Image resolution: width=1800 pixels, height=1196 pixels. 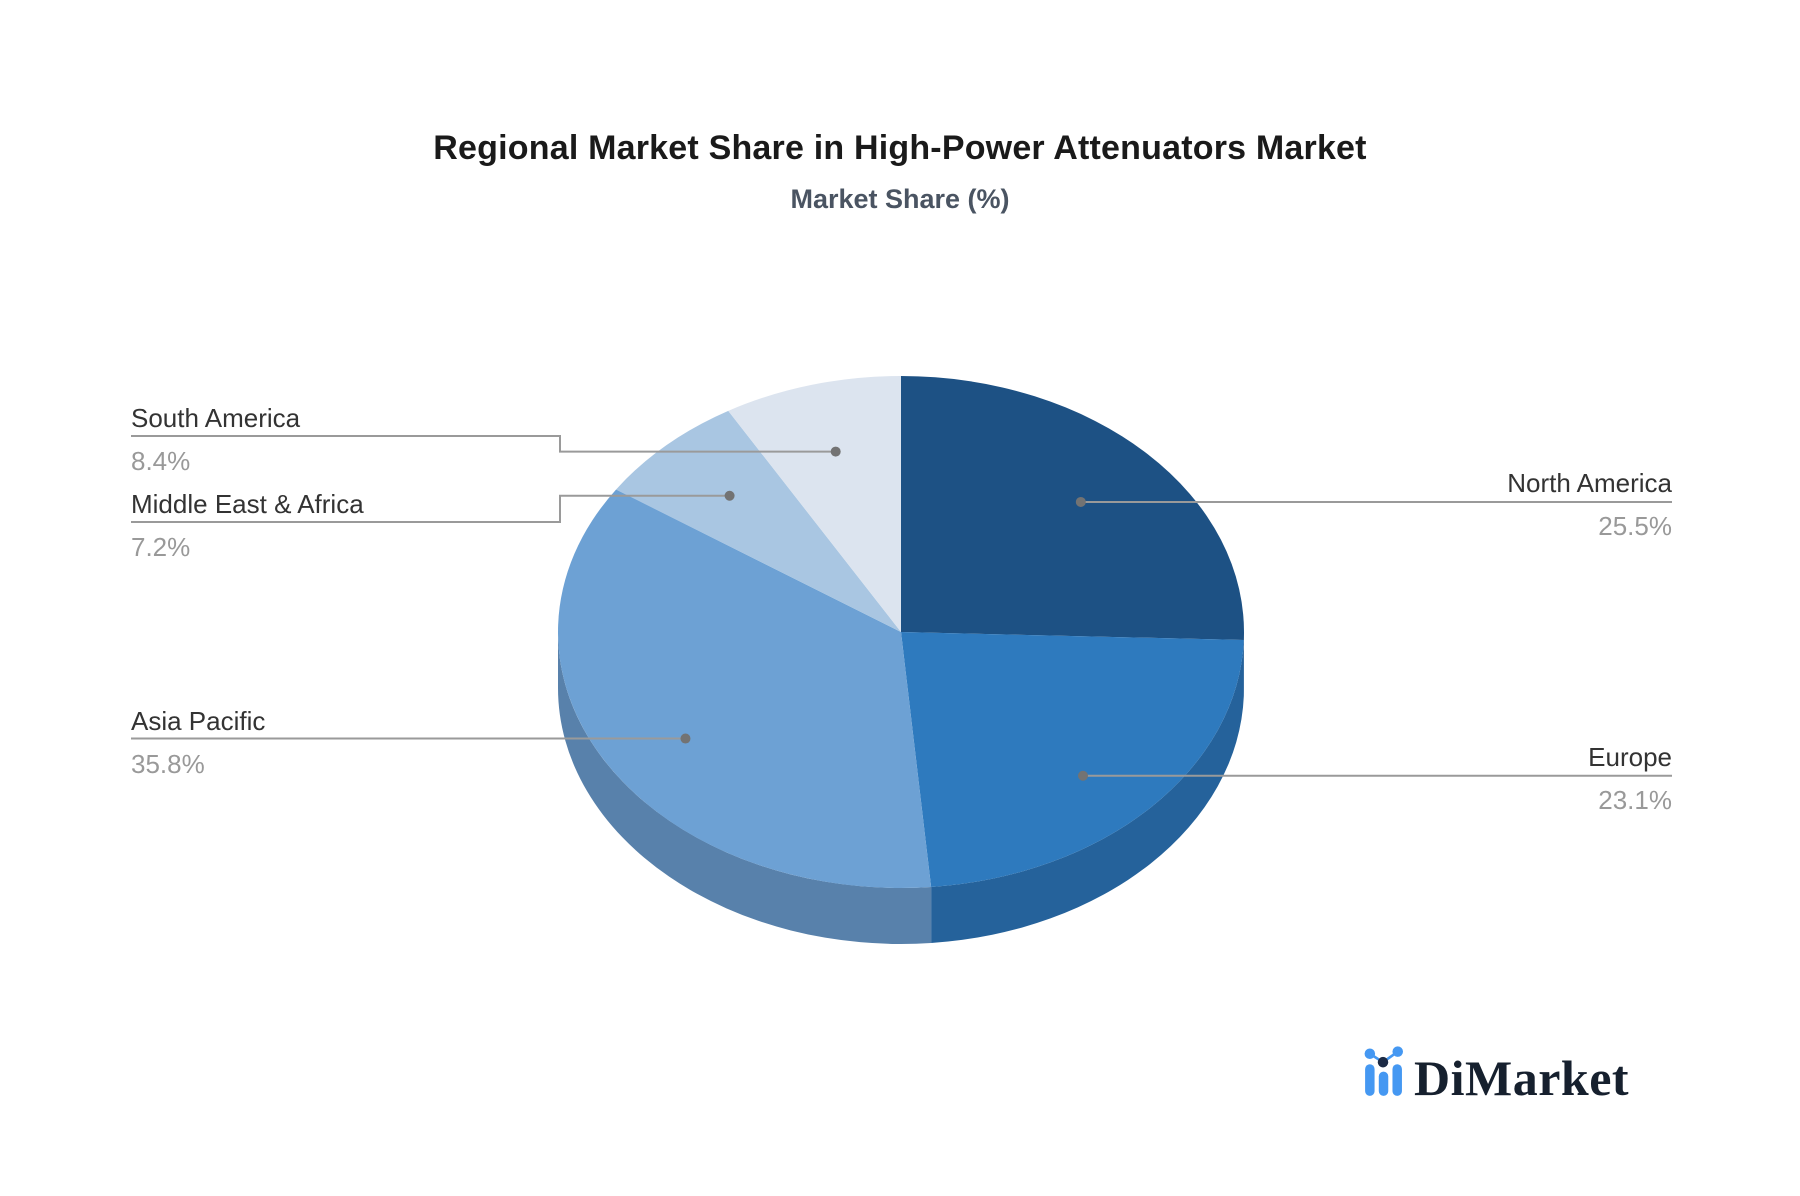 What do you see at coordinates (1630, 757) in the screenshot?
I see `pie-label-name: Europe` at bounding box center [1630, 757].